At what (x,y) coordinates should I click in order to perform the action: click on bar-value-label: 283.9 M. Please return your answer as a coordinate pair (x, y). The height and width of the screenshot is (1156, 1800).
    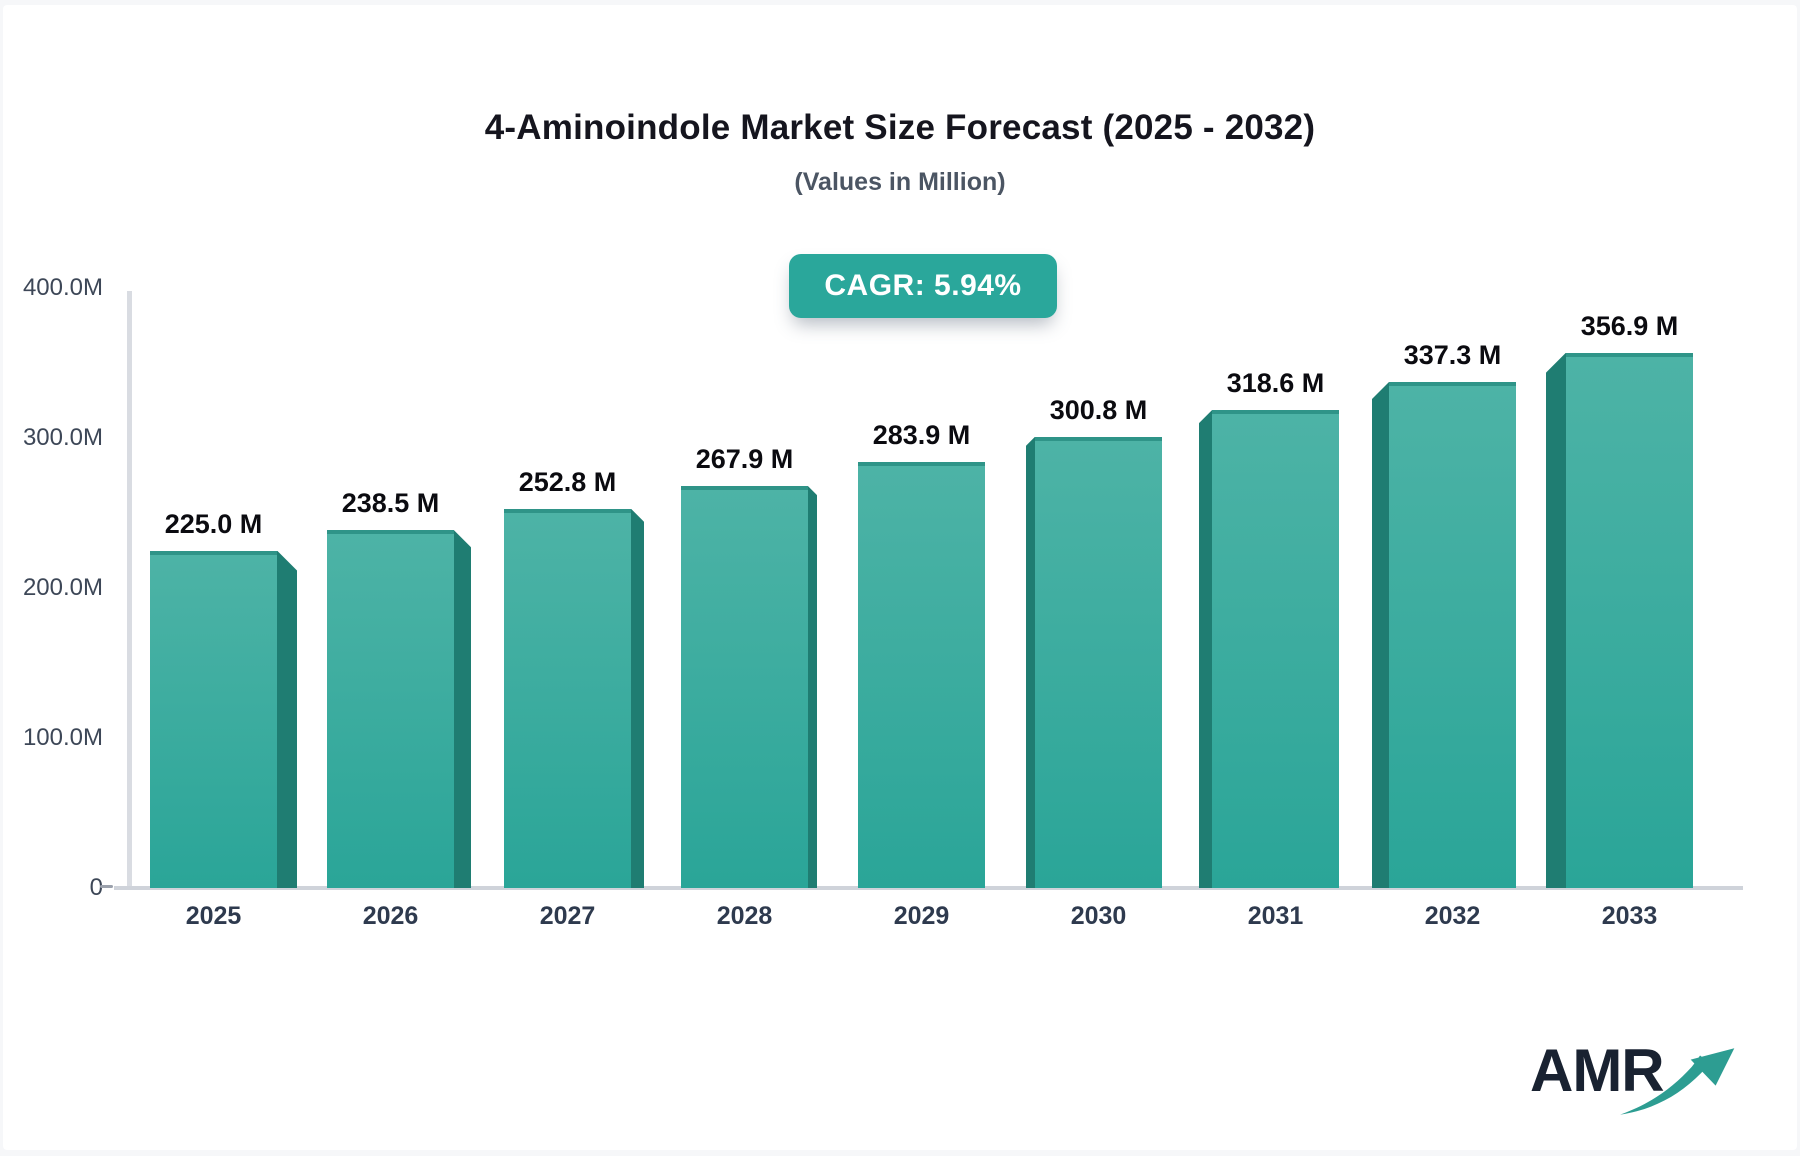
    Looking at the image, I should click on (921, 435).